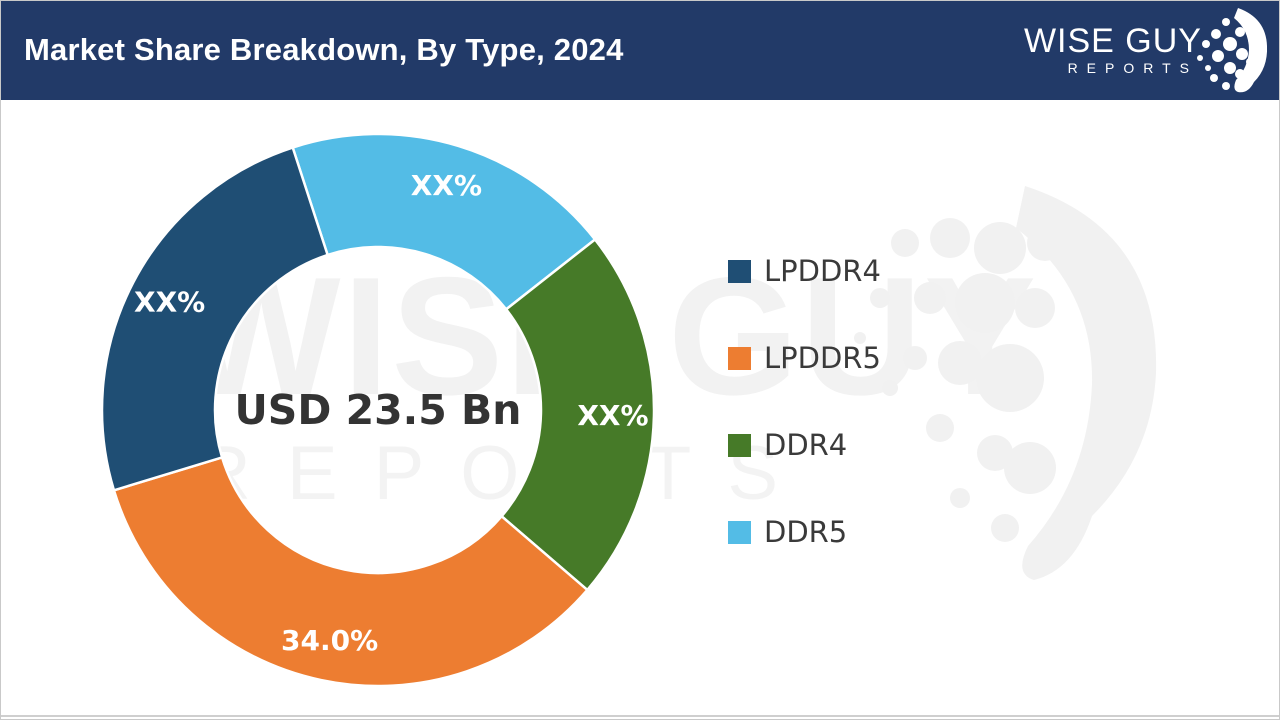 The image size is (1280, 720). I want to click on center-value-label: USD 23.5 Bn, so click(378, 410).